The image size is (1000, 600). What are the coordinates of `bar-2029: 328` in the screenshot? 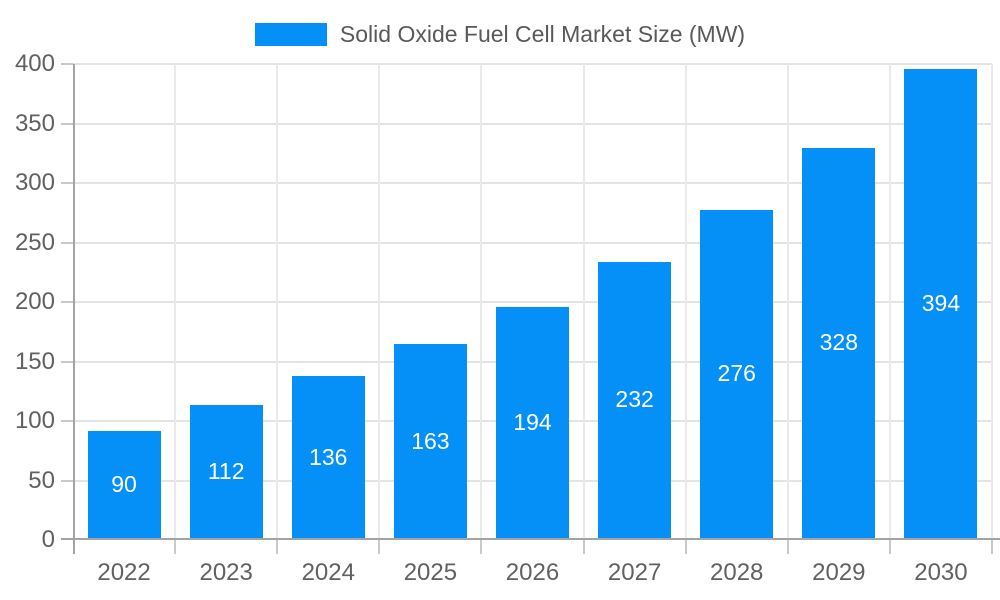 It's located at (839, 342).